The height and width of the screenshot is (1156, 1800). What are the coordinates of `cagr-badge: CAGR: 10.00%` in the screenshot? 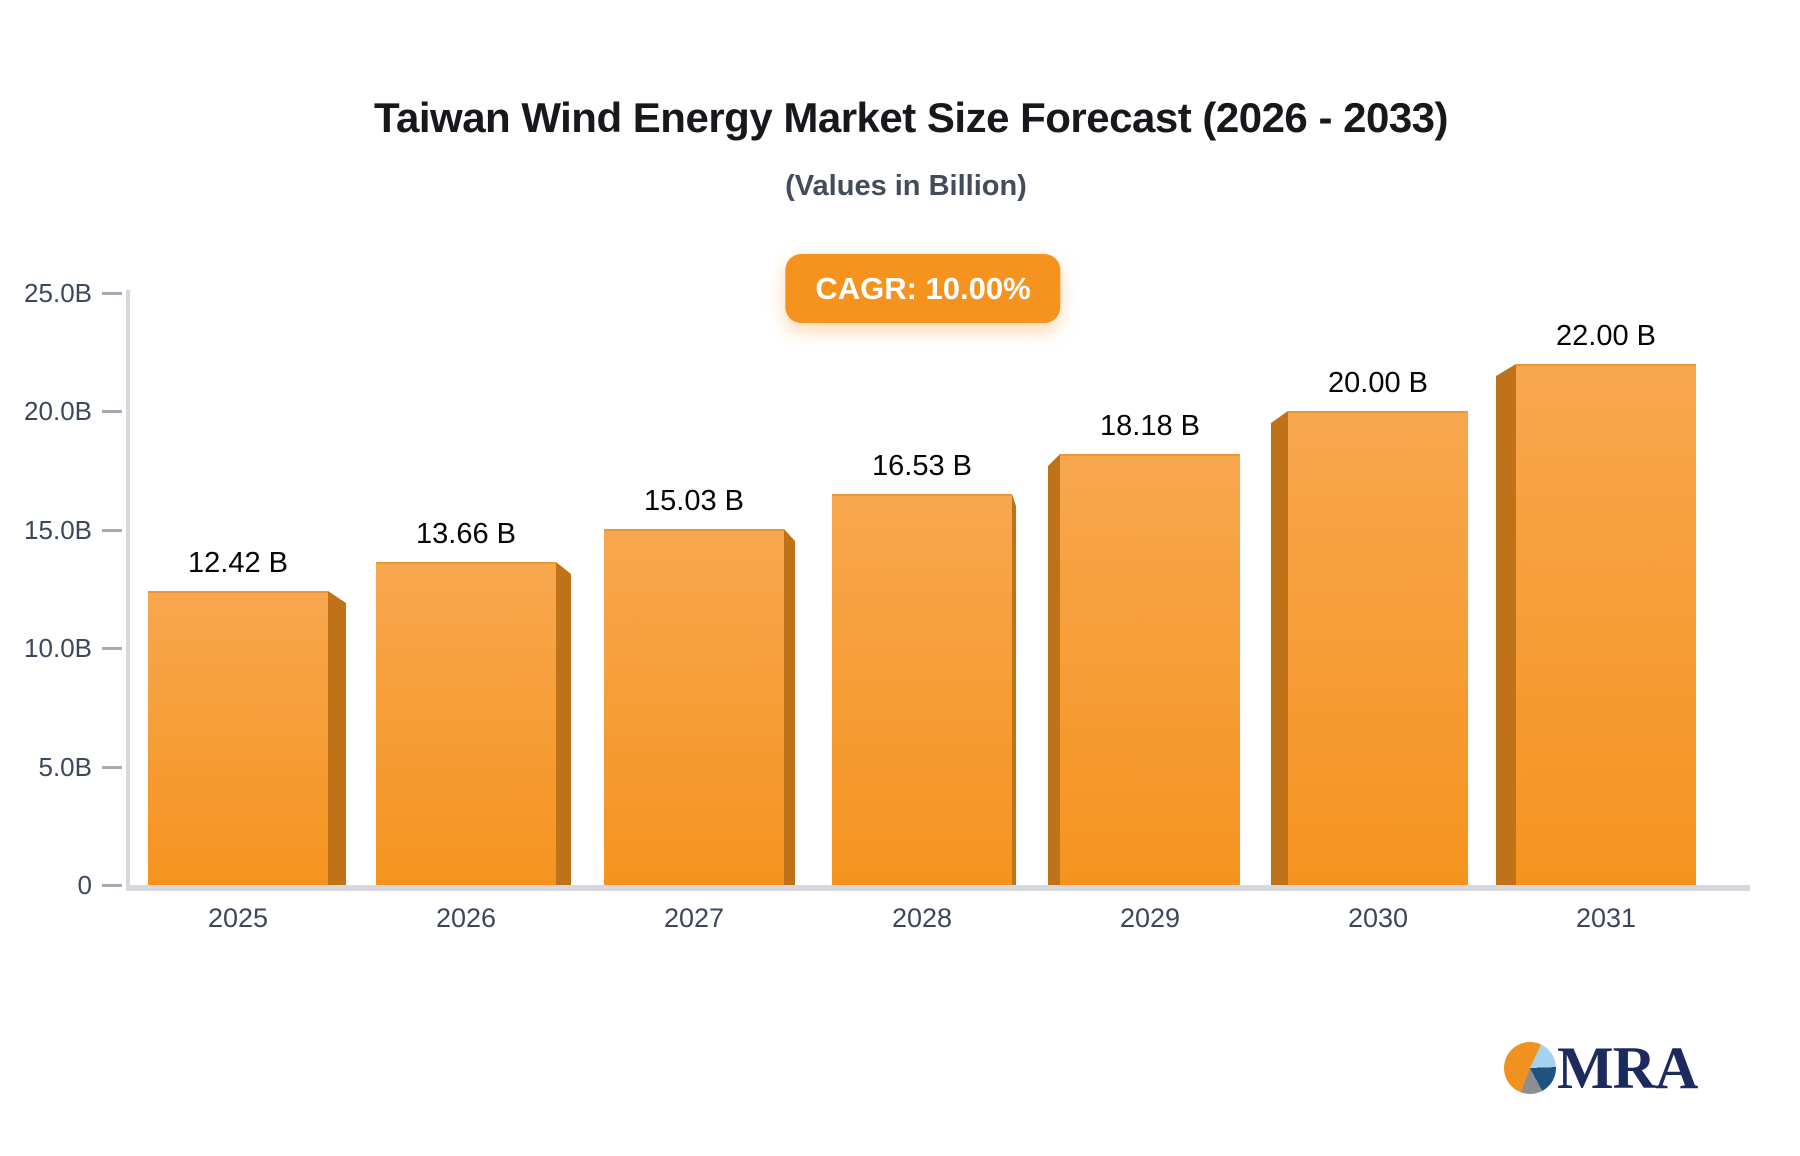 It's located at (923, 288).